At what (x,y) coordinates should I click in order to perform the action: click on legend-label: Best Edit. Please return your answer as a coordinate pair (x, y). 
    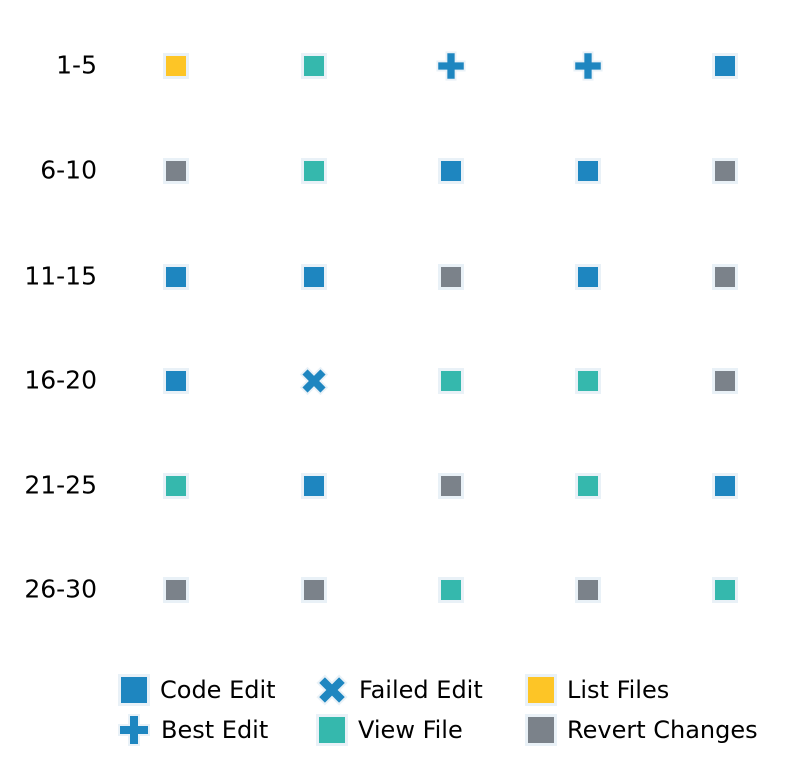
    Looking at the image, I should click on (215, 730).